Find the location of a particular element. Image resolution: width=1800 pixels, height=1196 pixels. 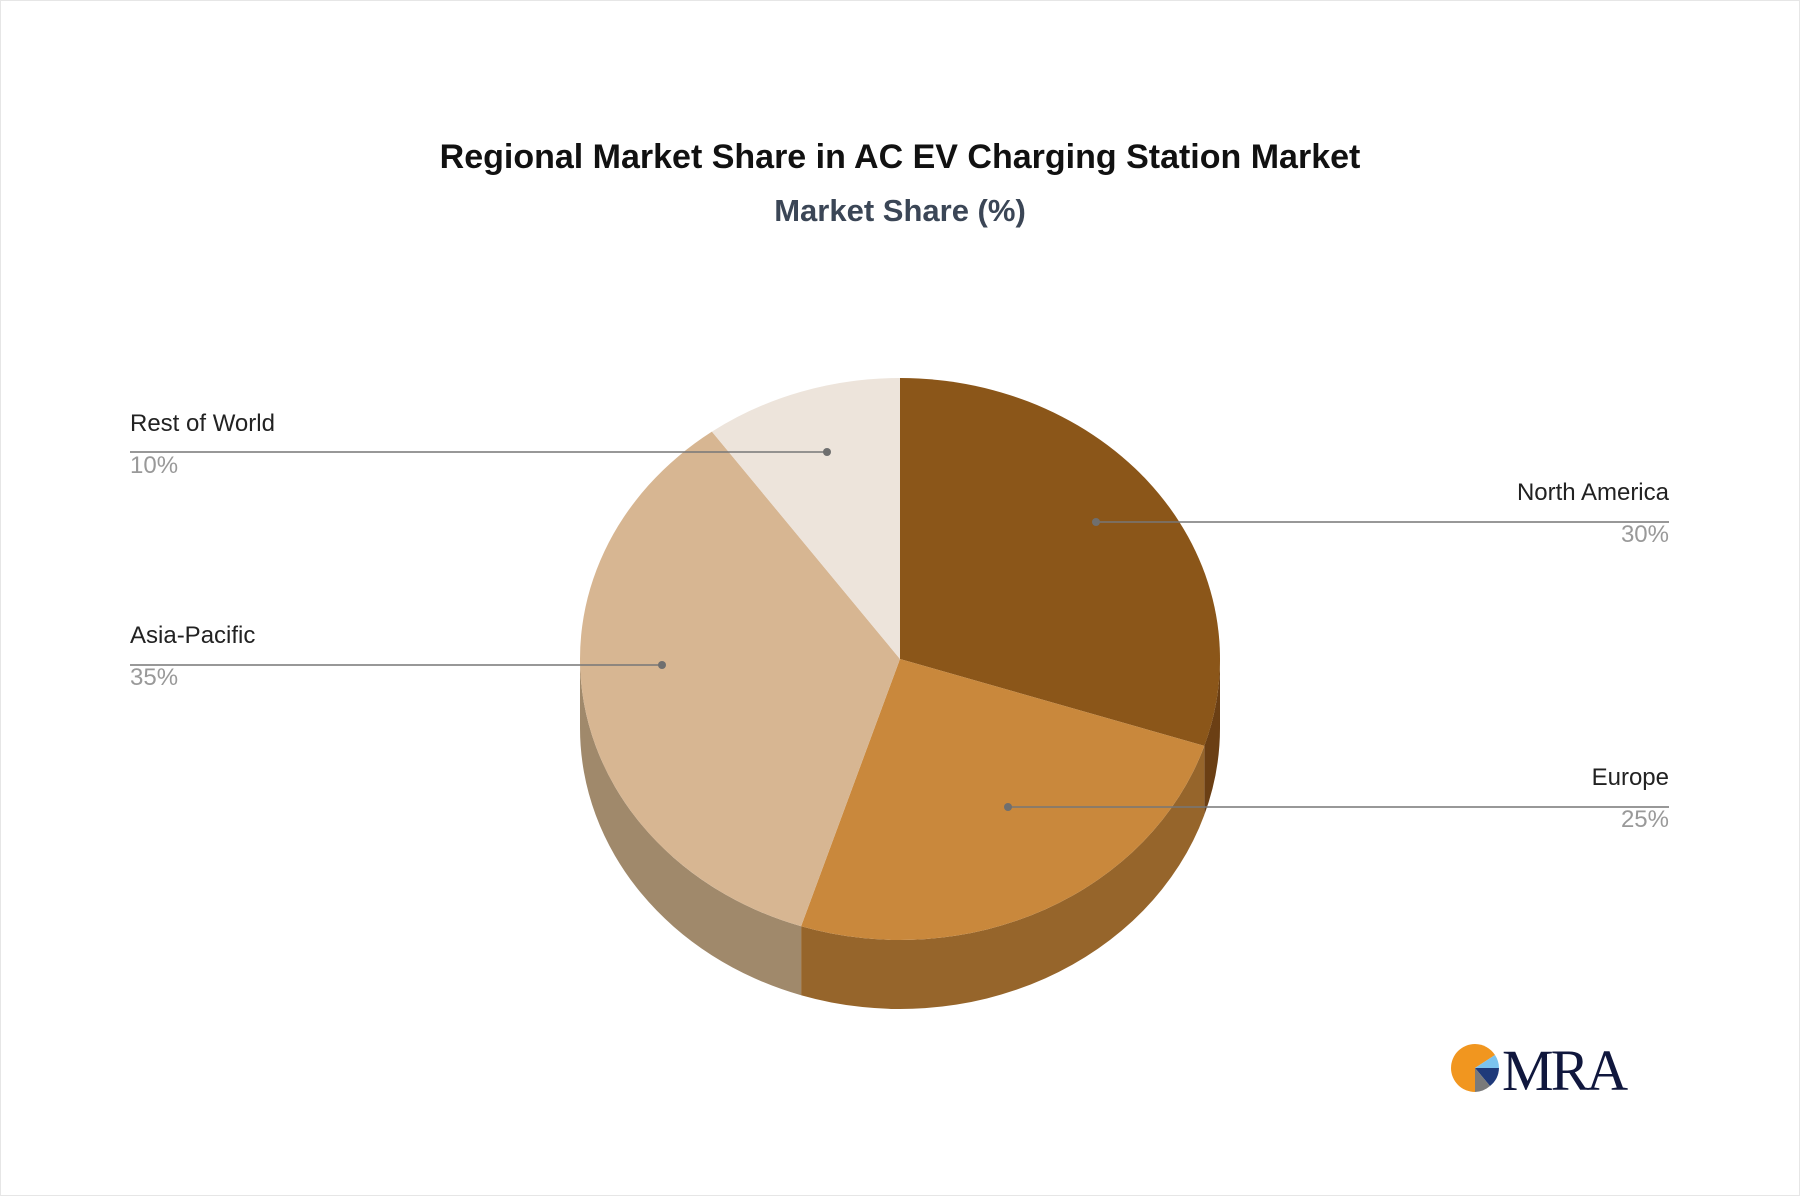

slice-label: Rest of World is located at coordinates (202, 423).